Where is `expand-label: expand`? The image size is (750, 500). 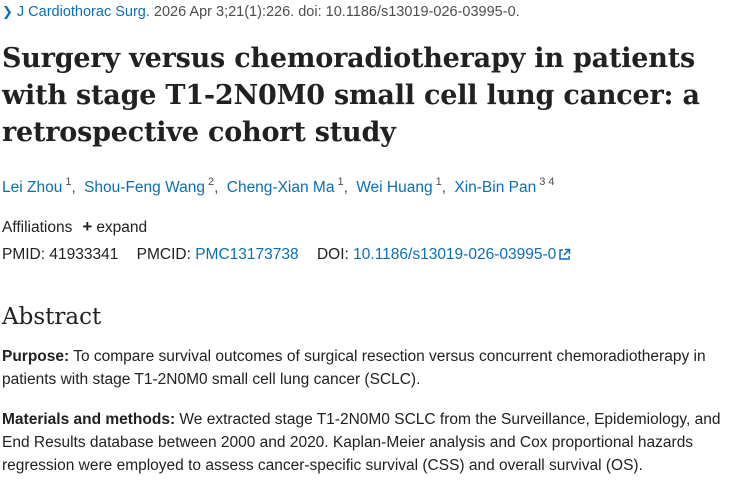 expand-label: expand is located at coordinates (122, 227).